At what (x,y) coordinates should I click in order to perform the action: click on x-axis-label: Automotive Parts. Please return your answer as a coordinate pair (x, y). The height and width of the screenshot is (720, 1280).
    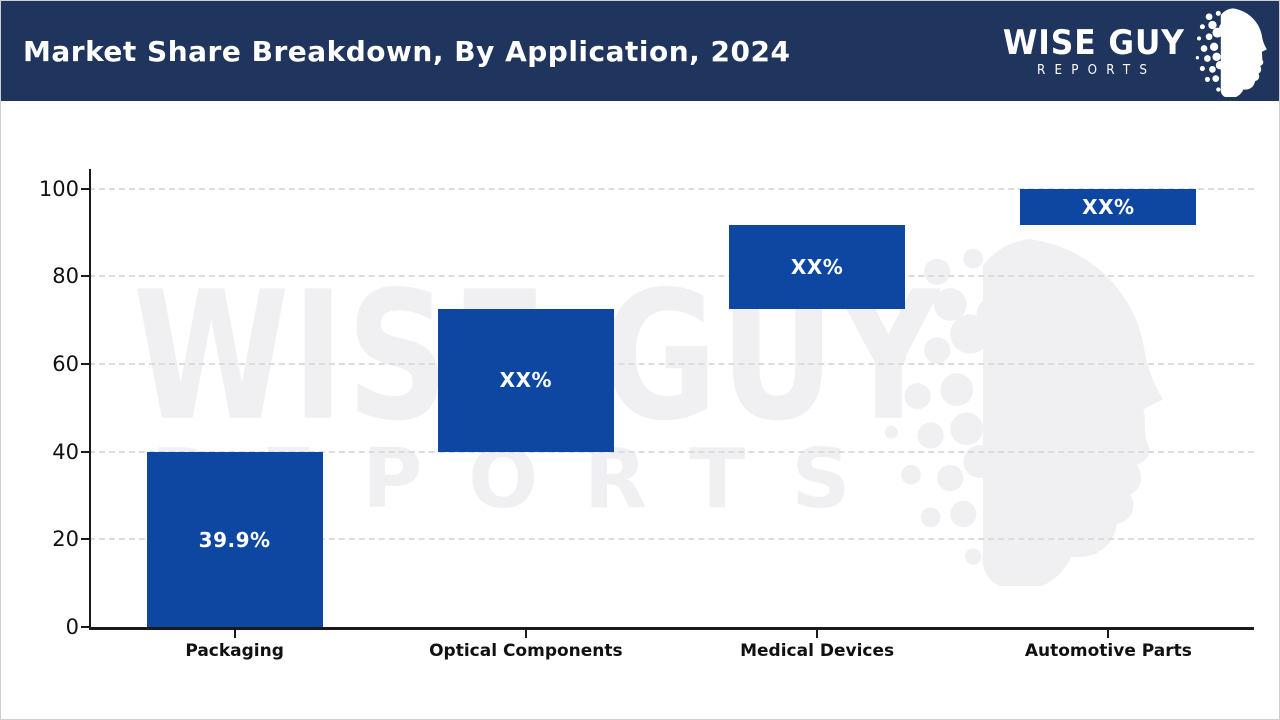
    Looking at the image, I should click on (1108, 651).